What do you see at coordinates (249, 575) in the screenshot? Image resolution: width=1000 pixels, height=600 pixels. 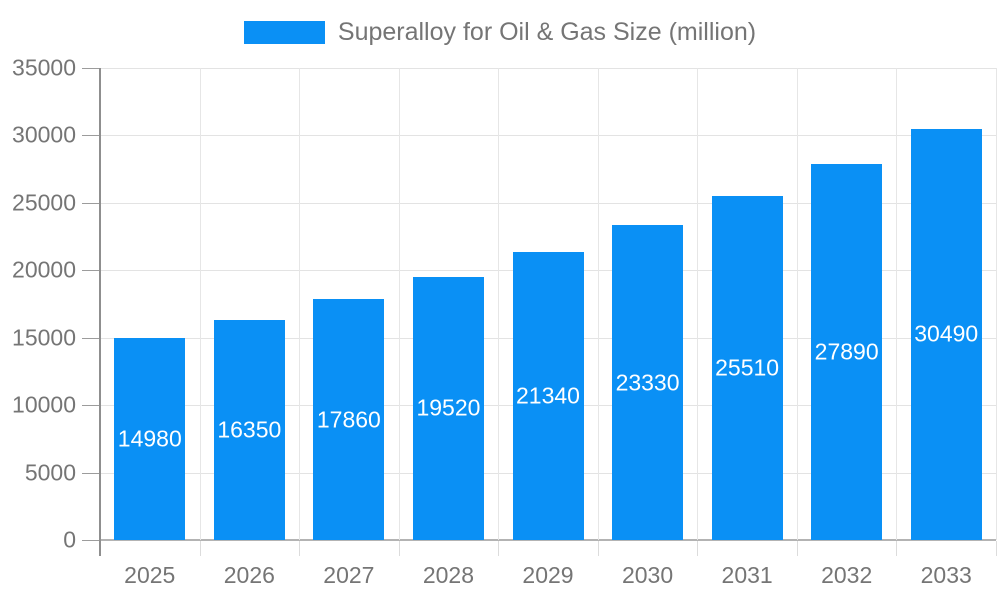 I see `x-axis-label: 2026` at bounding box center [249, 575].